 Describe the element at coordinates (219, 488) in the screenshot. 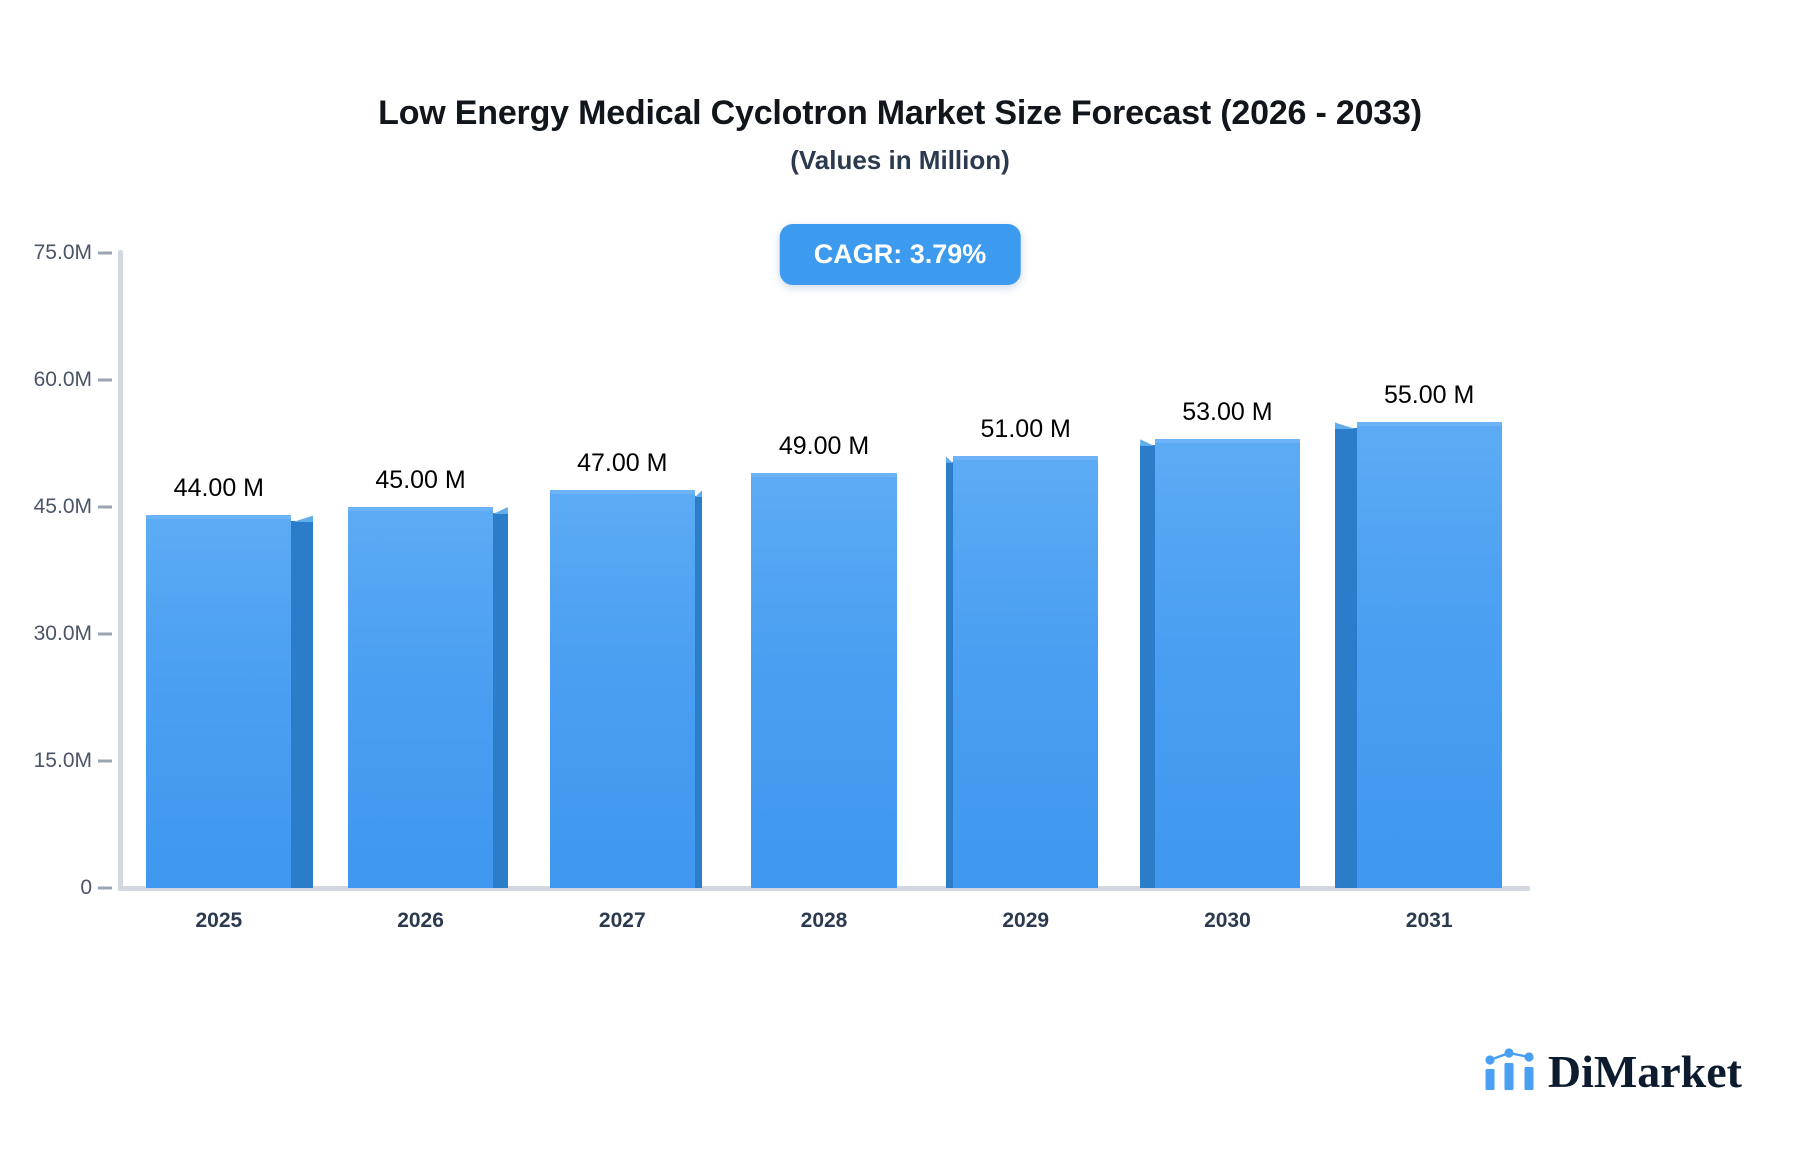

I see `bar-value-label: 44.00 M` at that location.